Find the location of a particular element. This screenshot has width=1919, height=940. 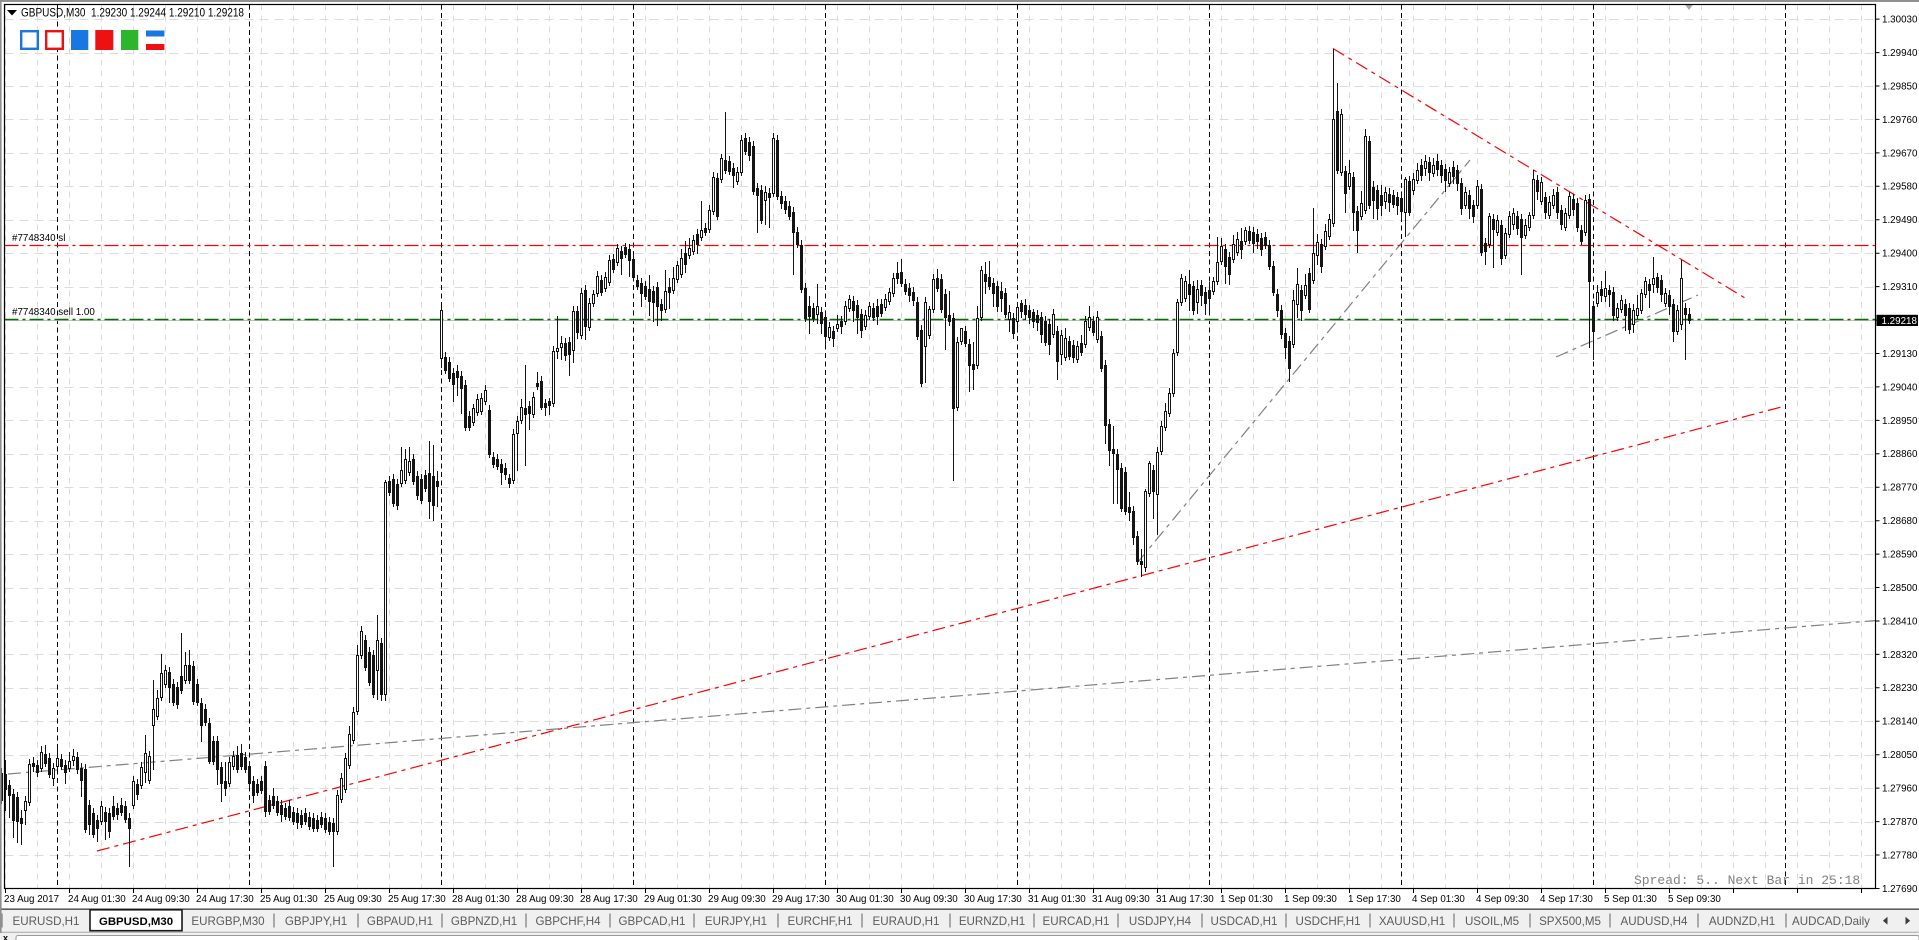

svg-text: 28 Aug 01:30 is located at coordinates (481, 899).